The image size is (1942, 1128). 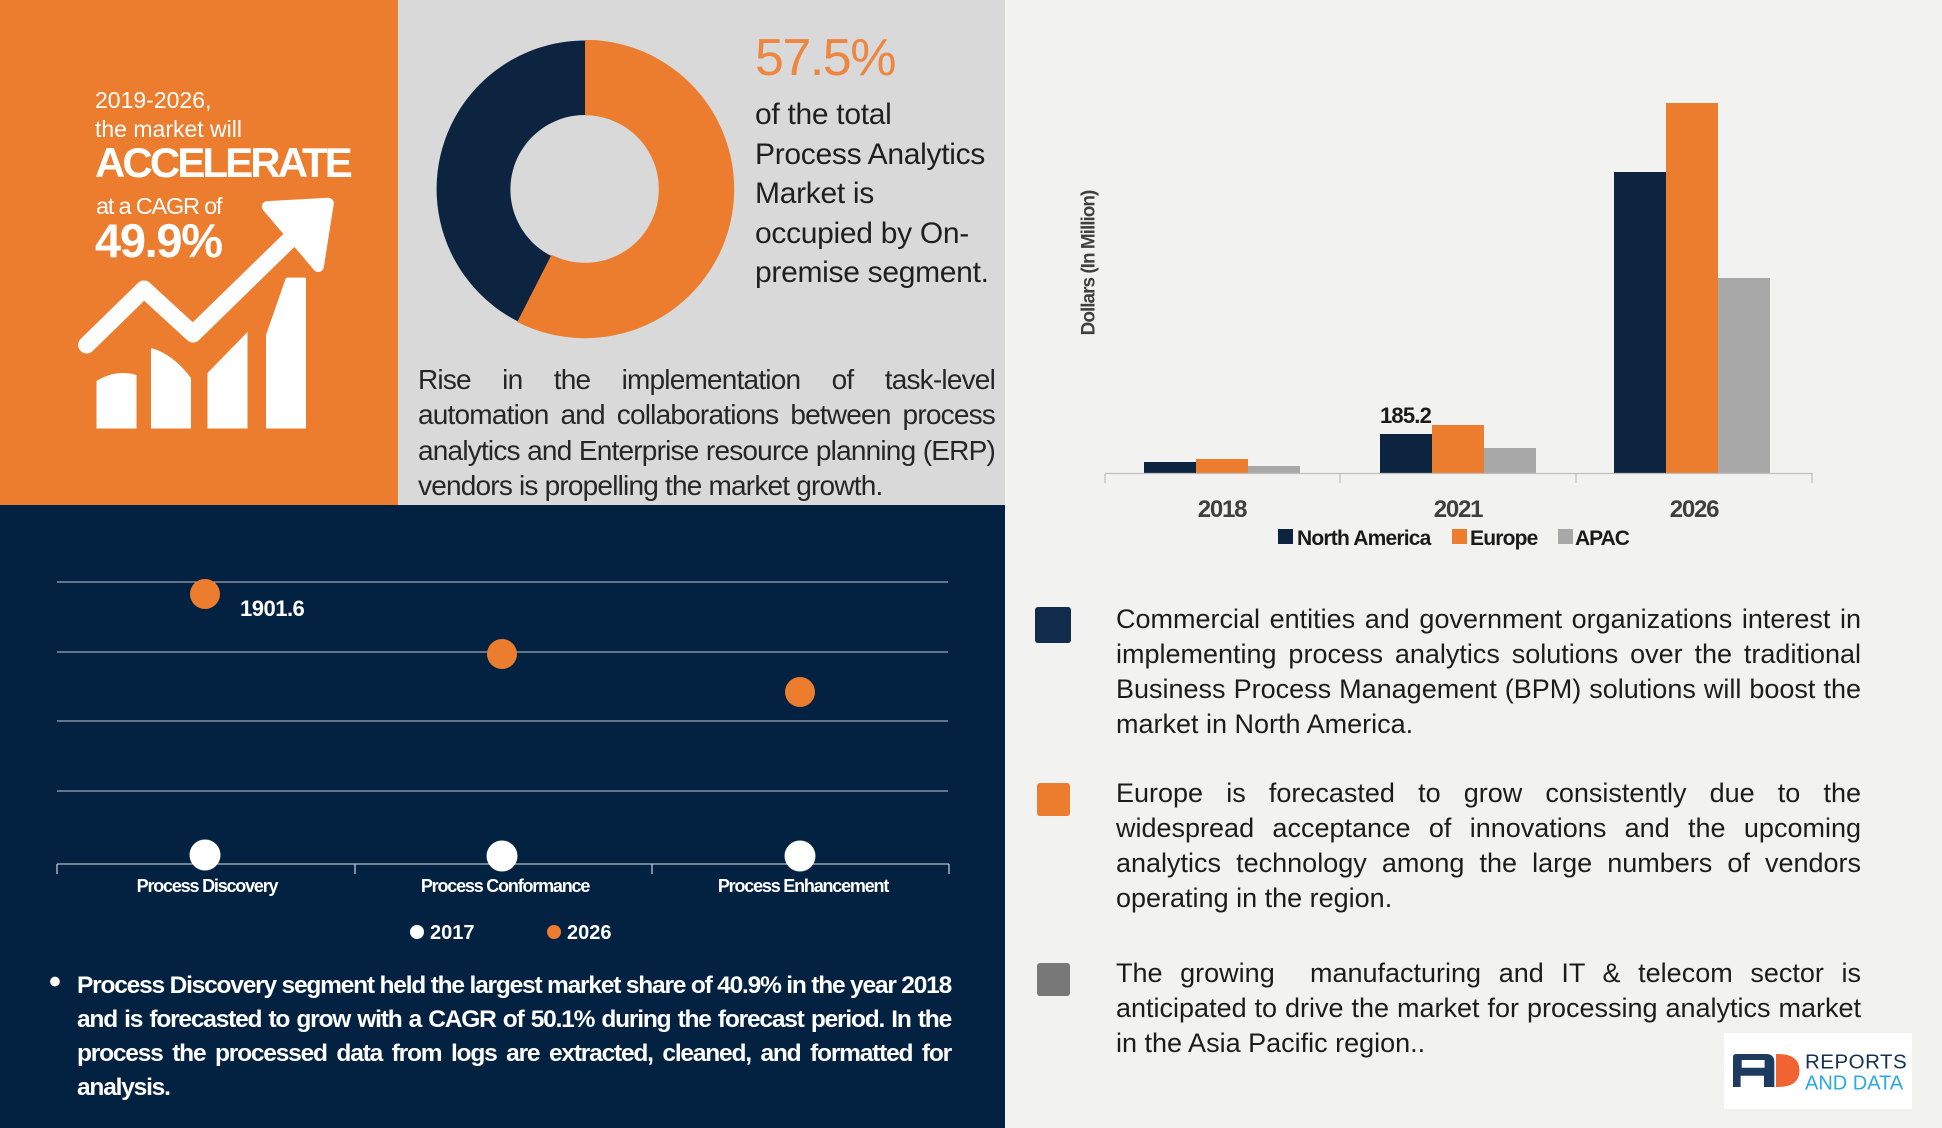 I want to click on svg-text: REPORTS, so click(x=1856, y=1062).